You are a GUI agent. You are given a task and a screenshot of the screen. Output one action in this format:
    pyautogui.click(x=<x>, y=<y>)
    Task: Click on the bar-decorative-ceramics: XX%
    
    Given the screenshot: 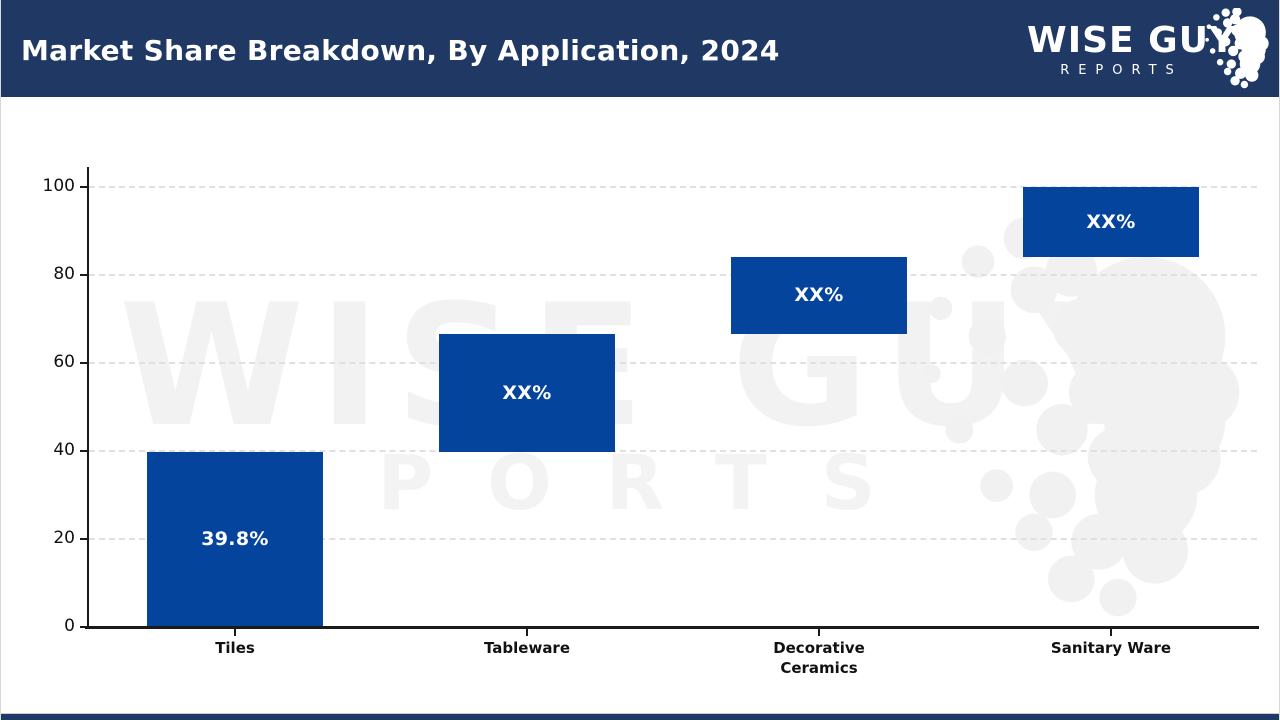 What is the action you would take?
    pyautogui.click(x=819, y=295)
    